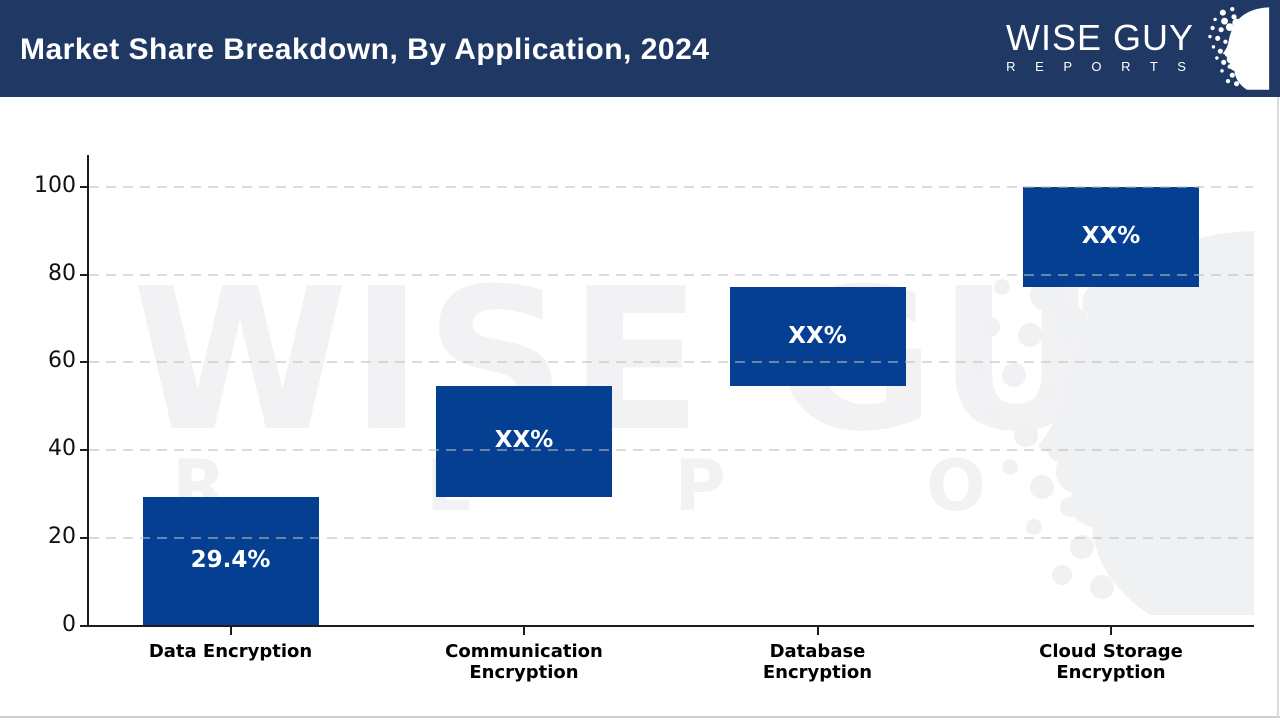 This screenshot has height=720, width=1280. What do you see at coordinates (640, 717) in the screenshot?
I see `bottom-divider-line` at bounding box center [640, 717].